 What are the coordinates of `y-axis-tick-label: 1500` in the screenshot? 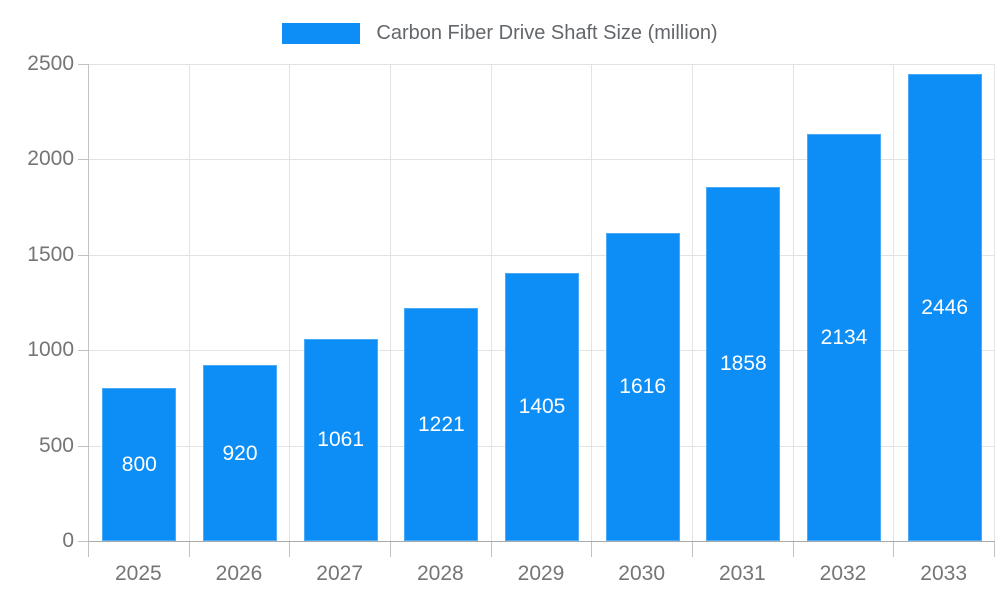 It's located at (50, 254).